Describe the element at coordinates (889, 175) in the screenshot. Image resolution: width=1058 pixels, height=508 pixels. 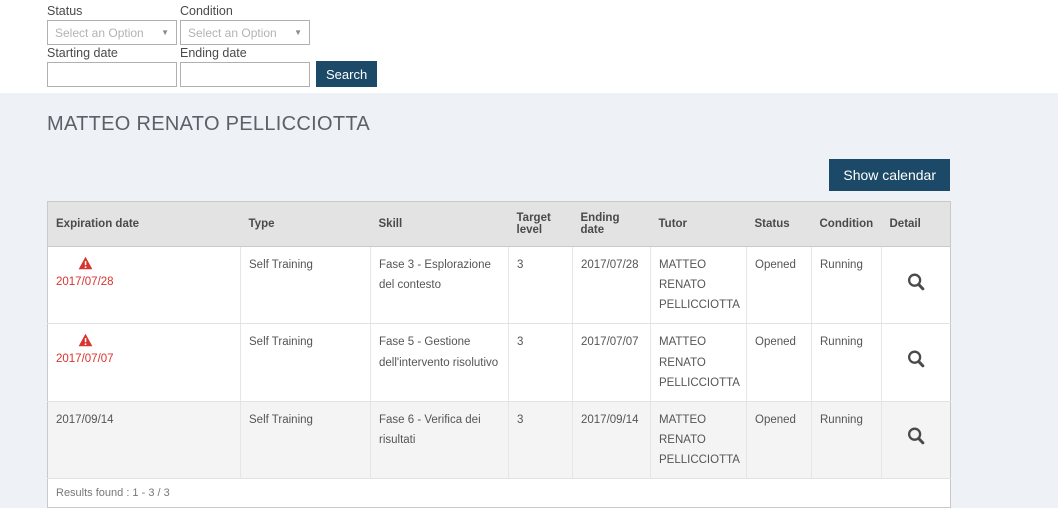
I see `show-calendar-button: Show calendar` at that location.